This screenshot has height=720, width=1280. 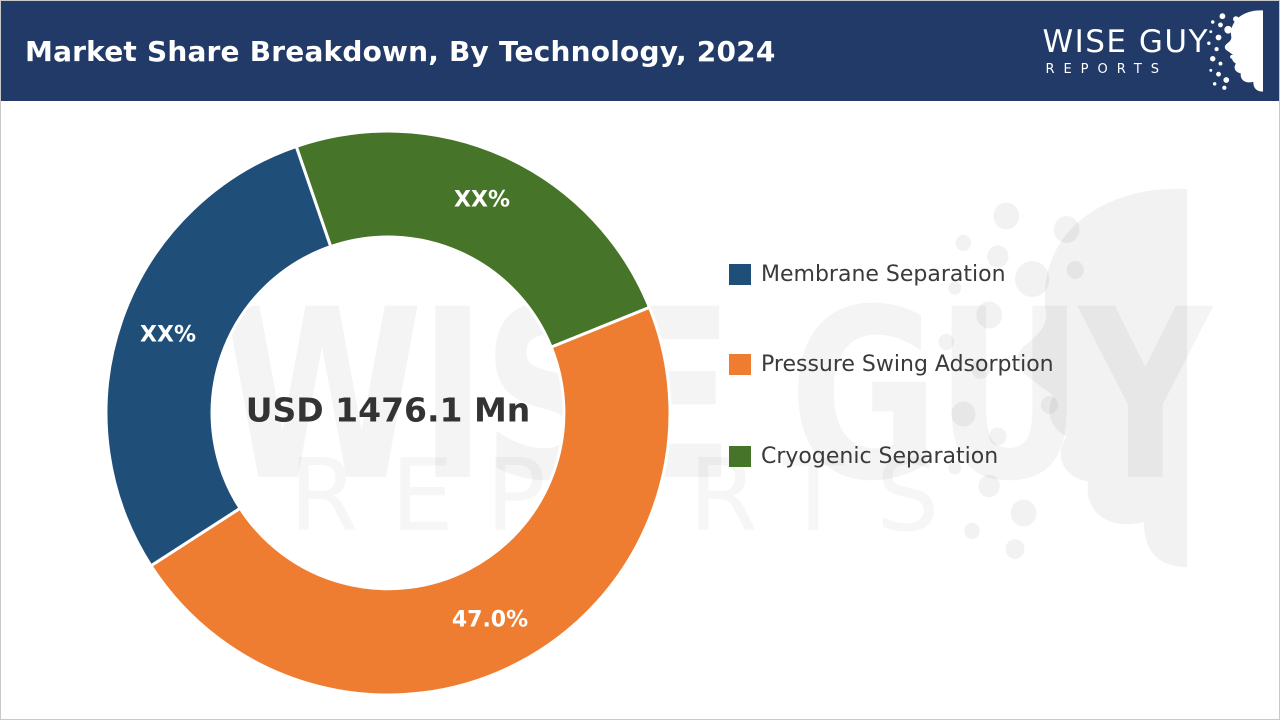 I want to click on legend-swatch-blue, so click(x=740, y=274).